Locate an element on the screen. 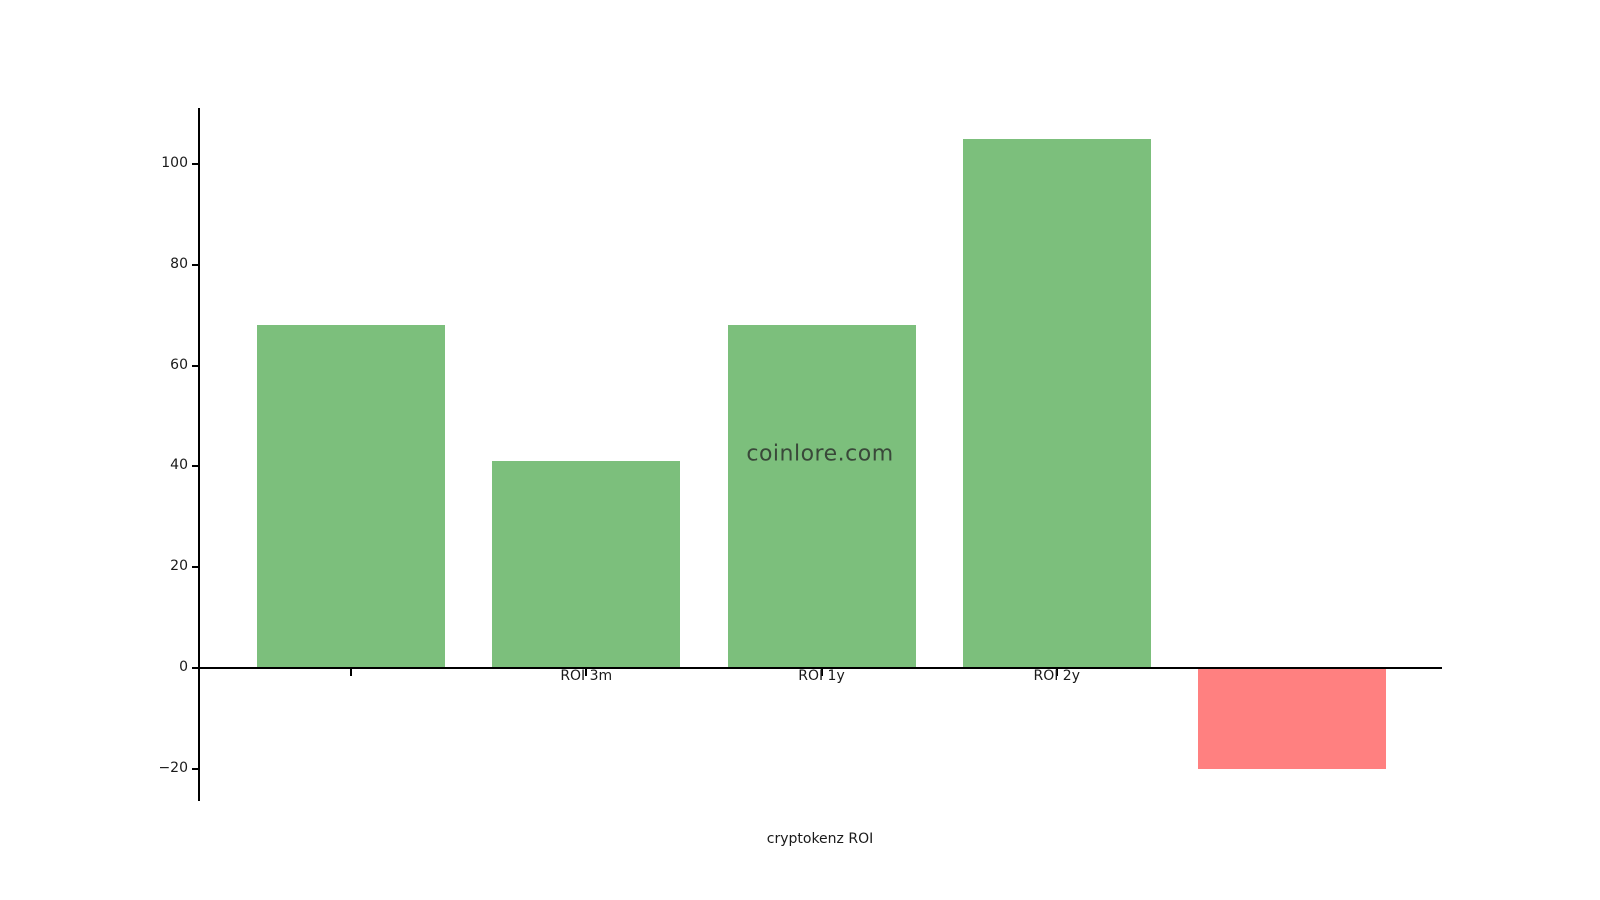 Image resolution: width=1600 pixels, height=900 pixels. bar-roi-3m is located at coordinates (586, 564).